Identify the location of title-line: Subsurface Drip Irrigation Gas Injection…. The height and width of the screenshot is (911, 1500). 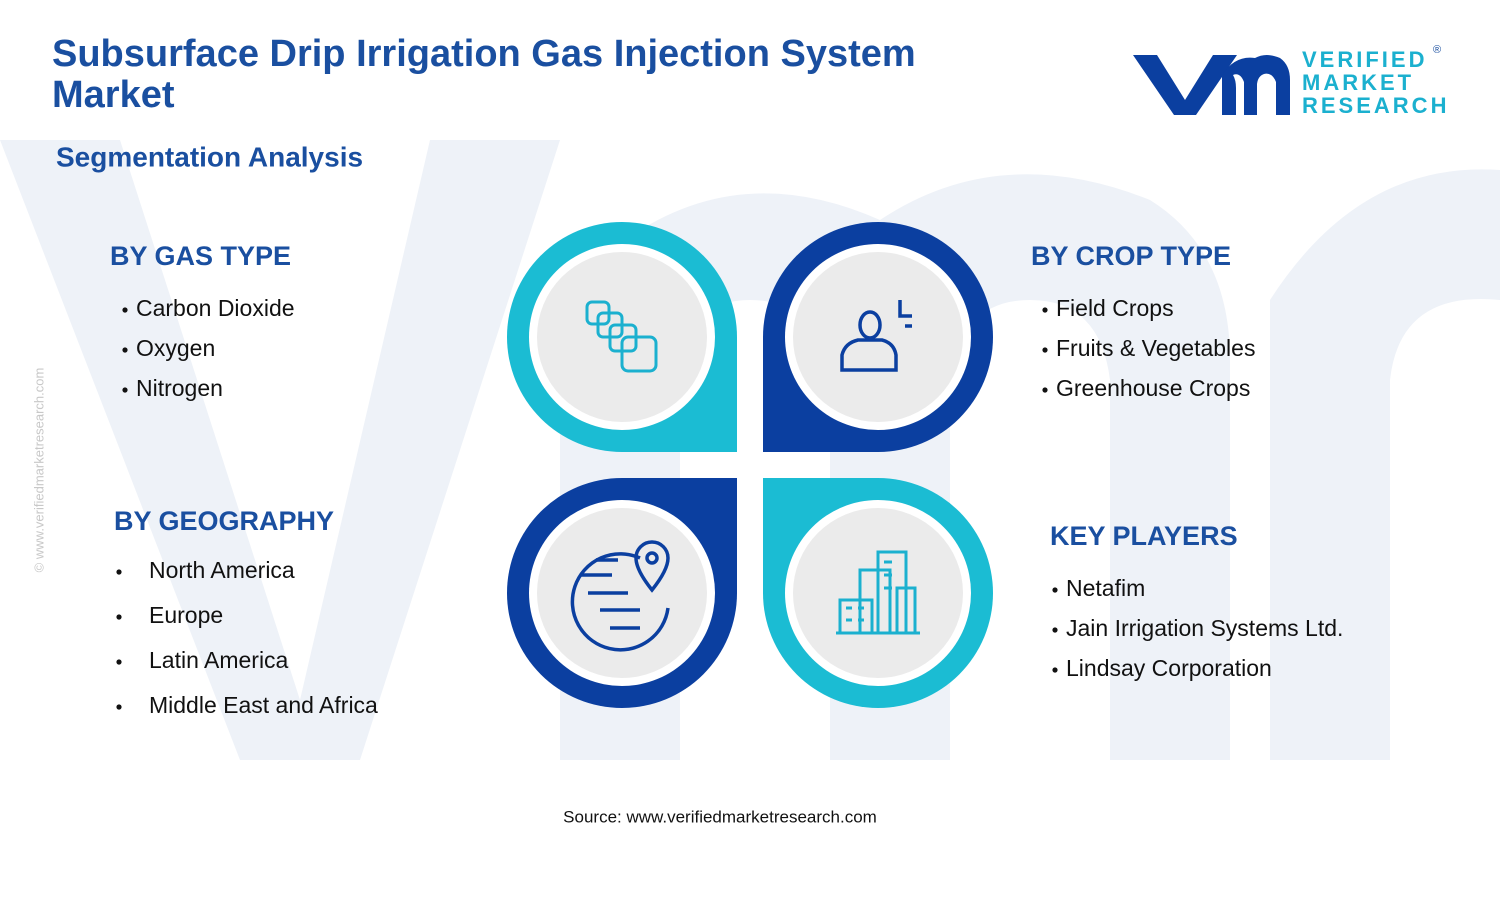
(484, 54).